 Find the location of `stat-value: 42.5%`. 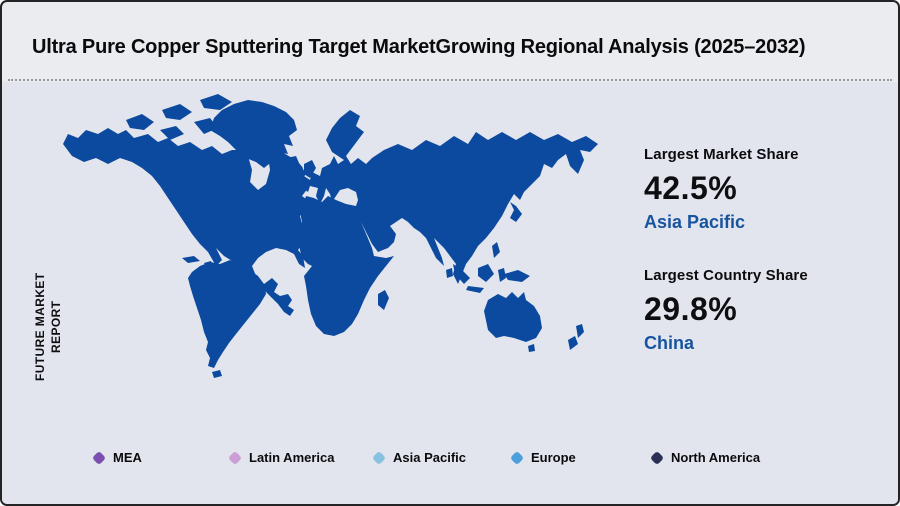

stat-value: 42.5% is located at coordinates (691, 188).